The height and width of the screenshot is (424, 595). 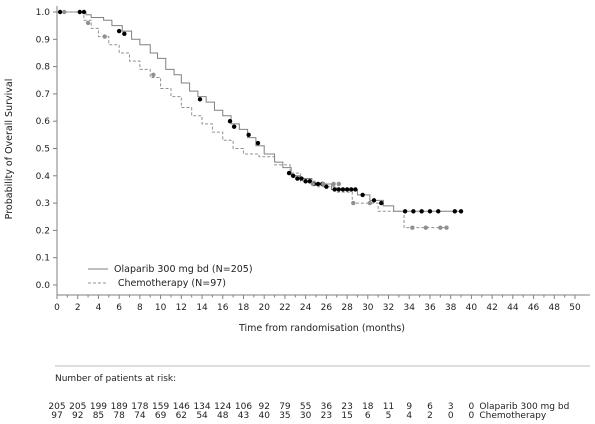 I want to click on risk-count: 40, so click(x=264, y=416).